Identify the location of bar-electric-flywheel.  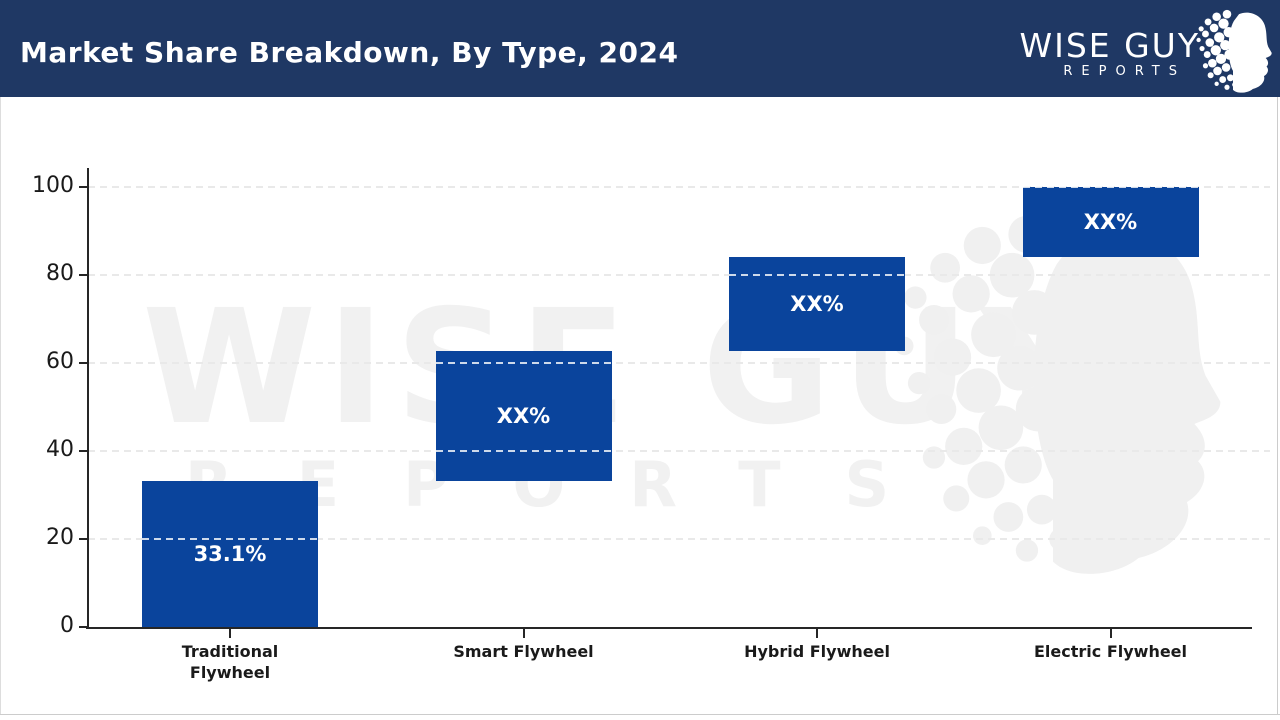
(1110, 222).